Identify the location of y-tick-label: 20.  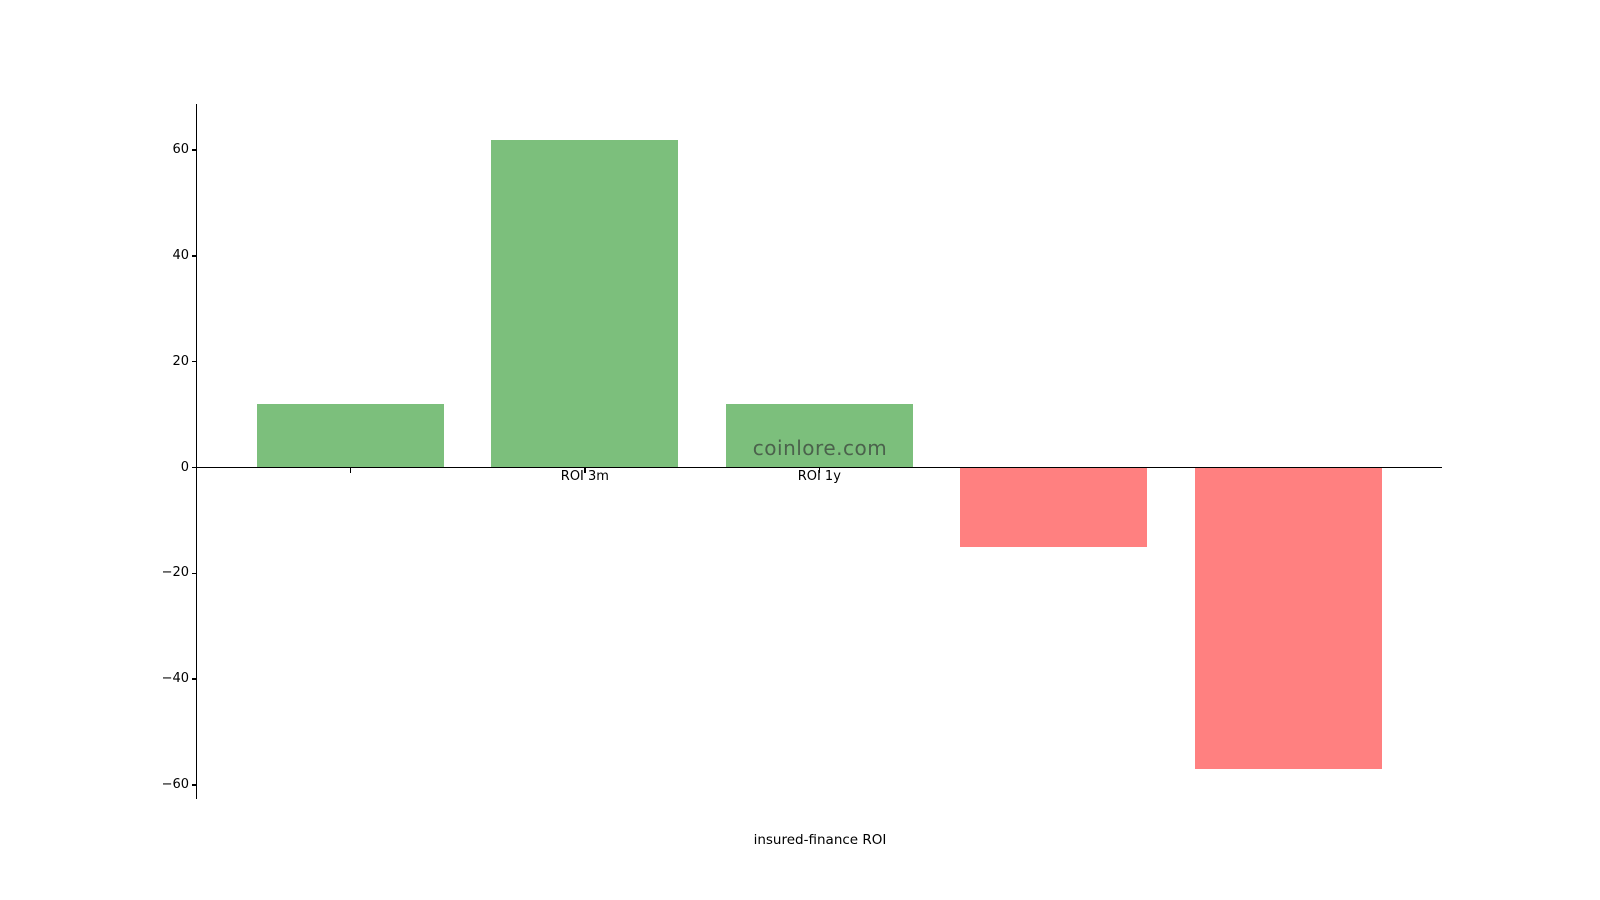
(180, 361).